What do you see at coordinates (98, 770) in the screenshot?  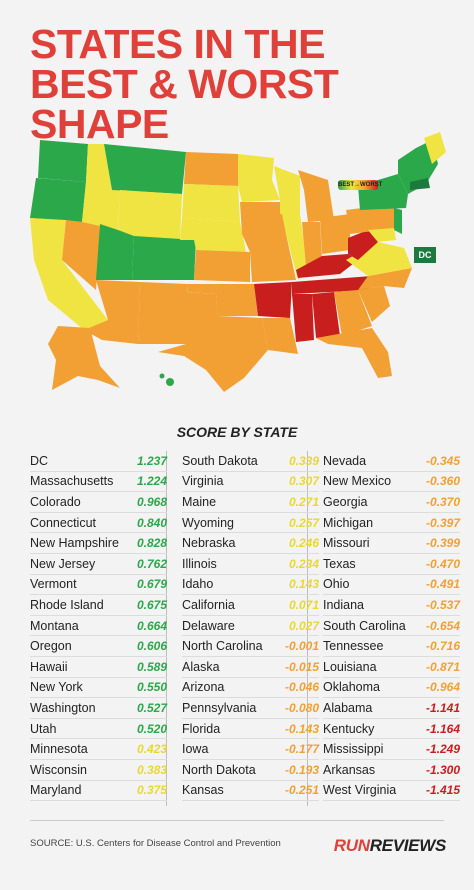 I see `state-row: Wisconsin 0.383` at bounding box center [98, 770].